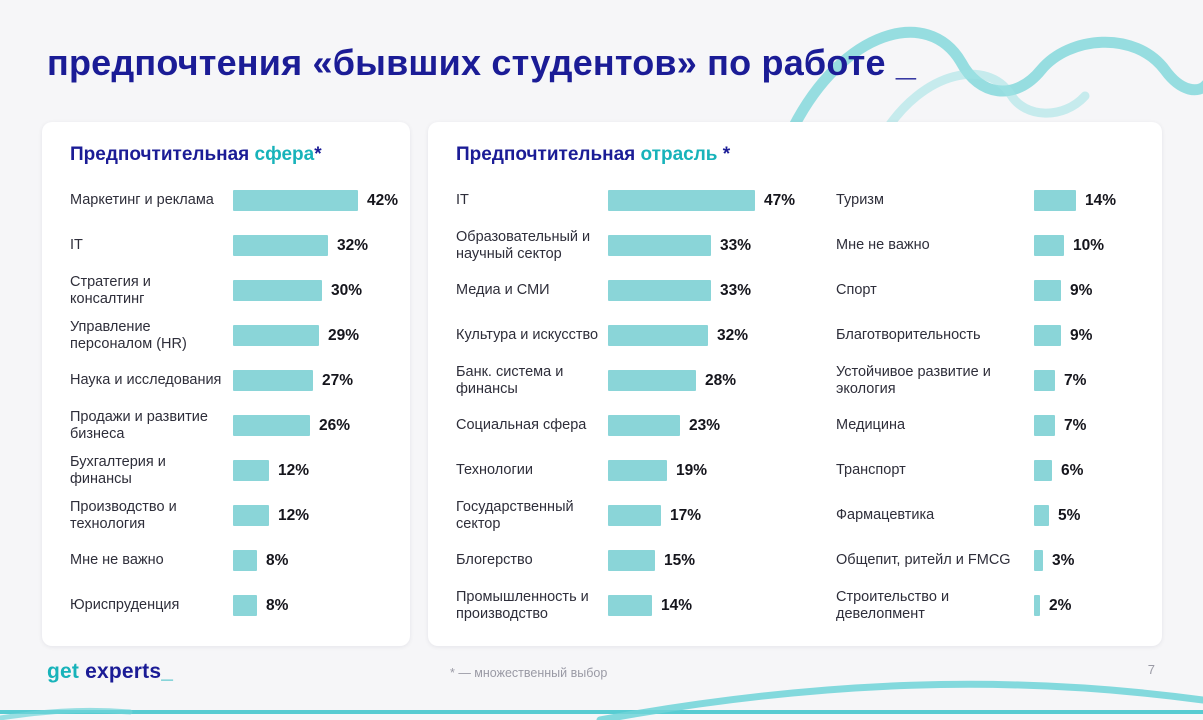 The width and height of the screenshot is (1203, 720). I want to click on bar-row: Общепит, ритейл и FMCG 3%, so click(985, 560).